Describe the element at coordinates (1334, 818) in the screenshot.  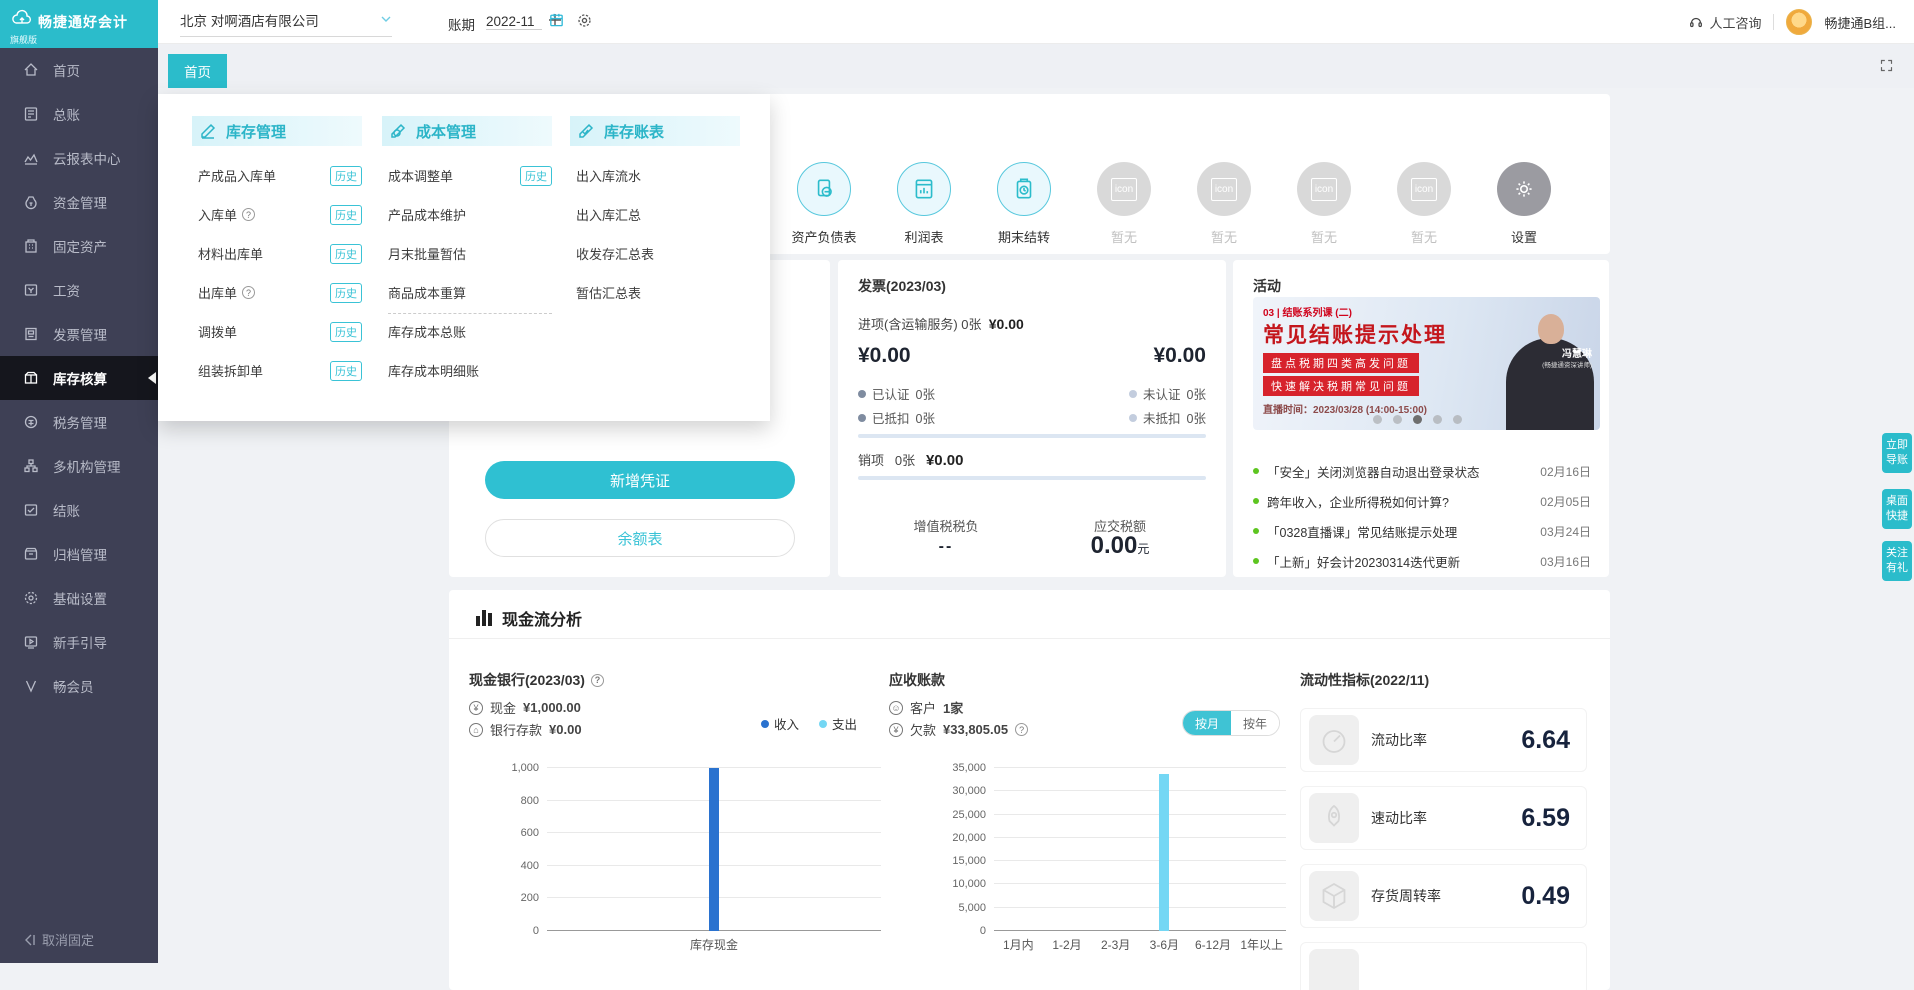
I see `rocket-icon` at that location.